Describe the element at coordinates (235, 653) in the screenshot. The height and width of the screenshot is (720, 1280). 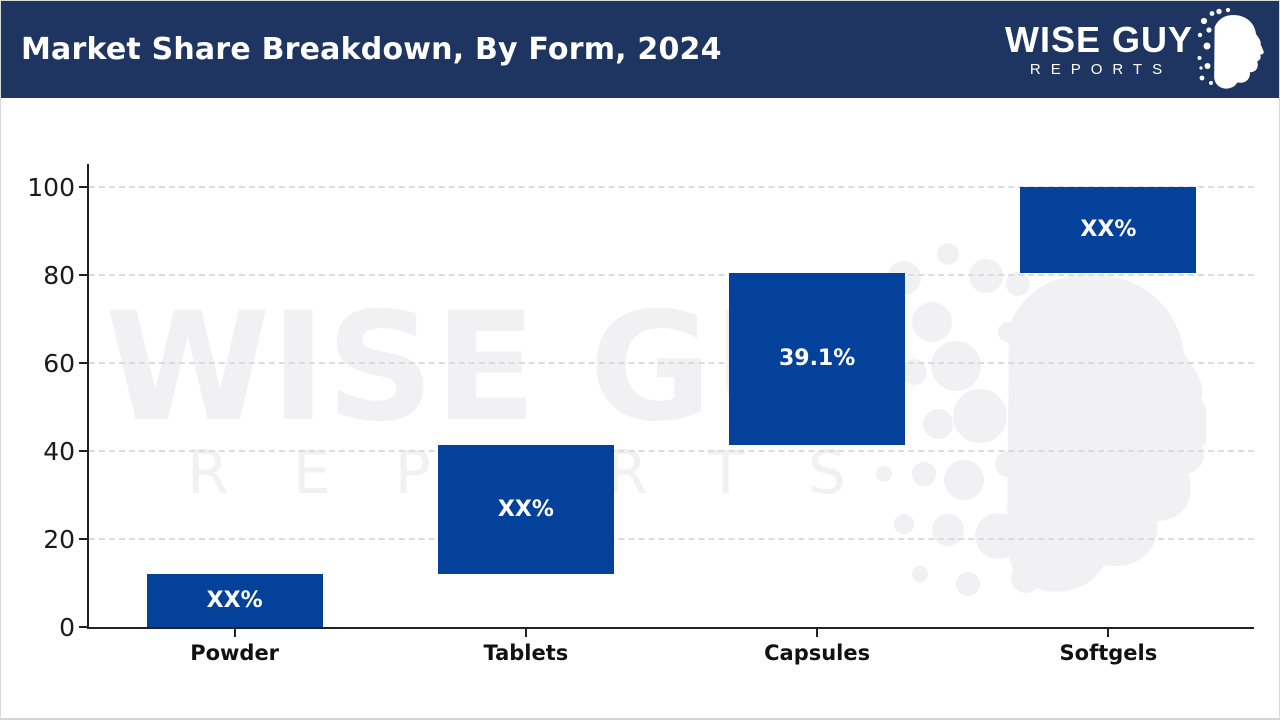
I see `category-label-powder: Powder` at that location.